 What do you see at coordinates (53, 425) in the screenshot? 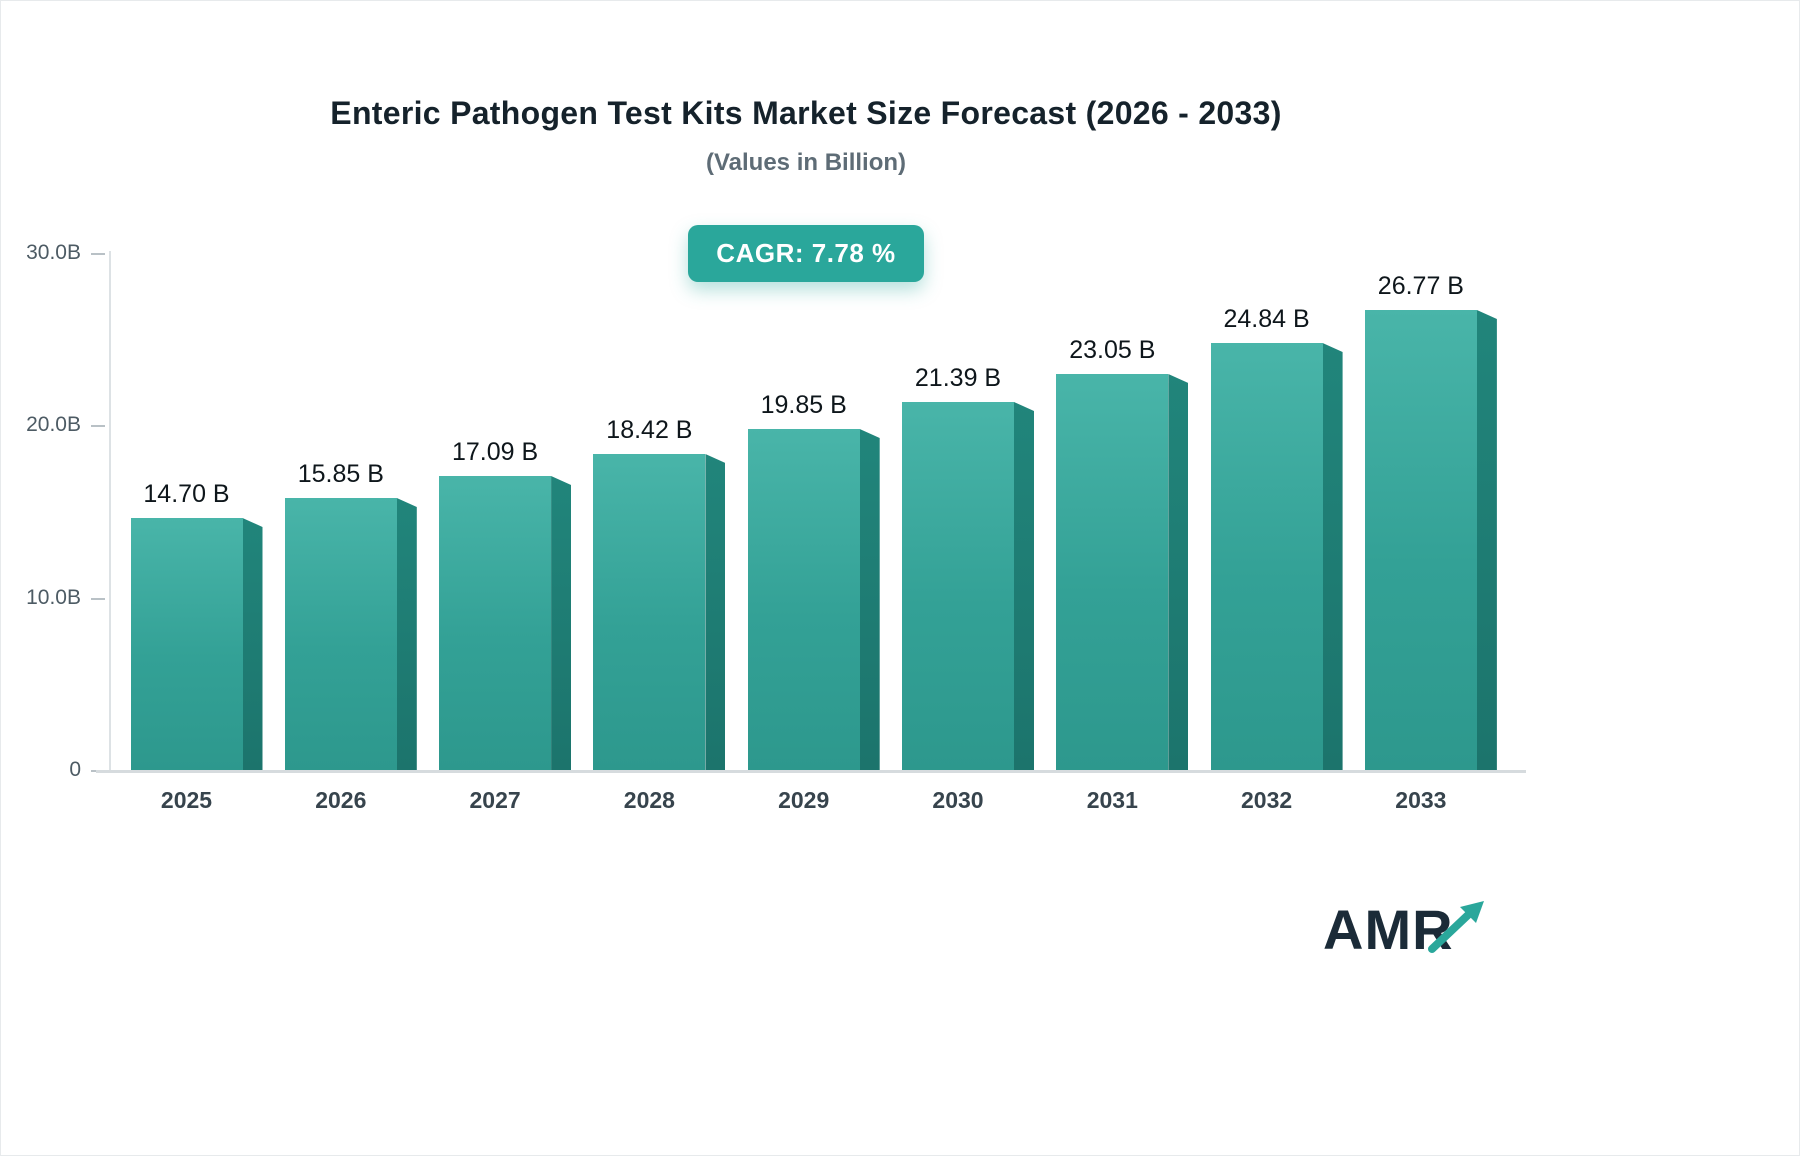
I see `y-axis-tick-label: 20.0B` at bounding box center [53, 425].